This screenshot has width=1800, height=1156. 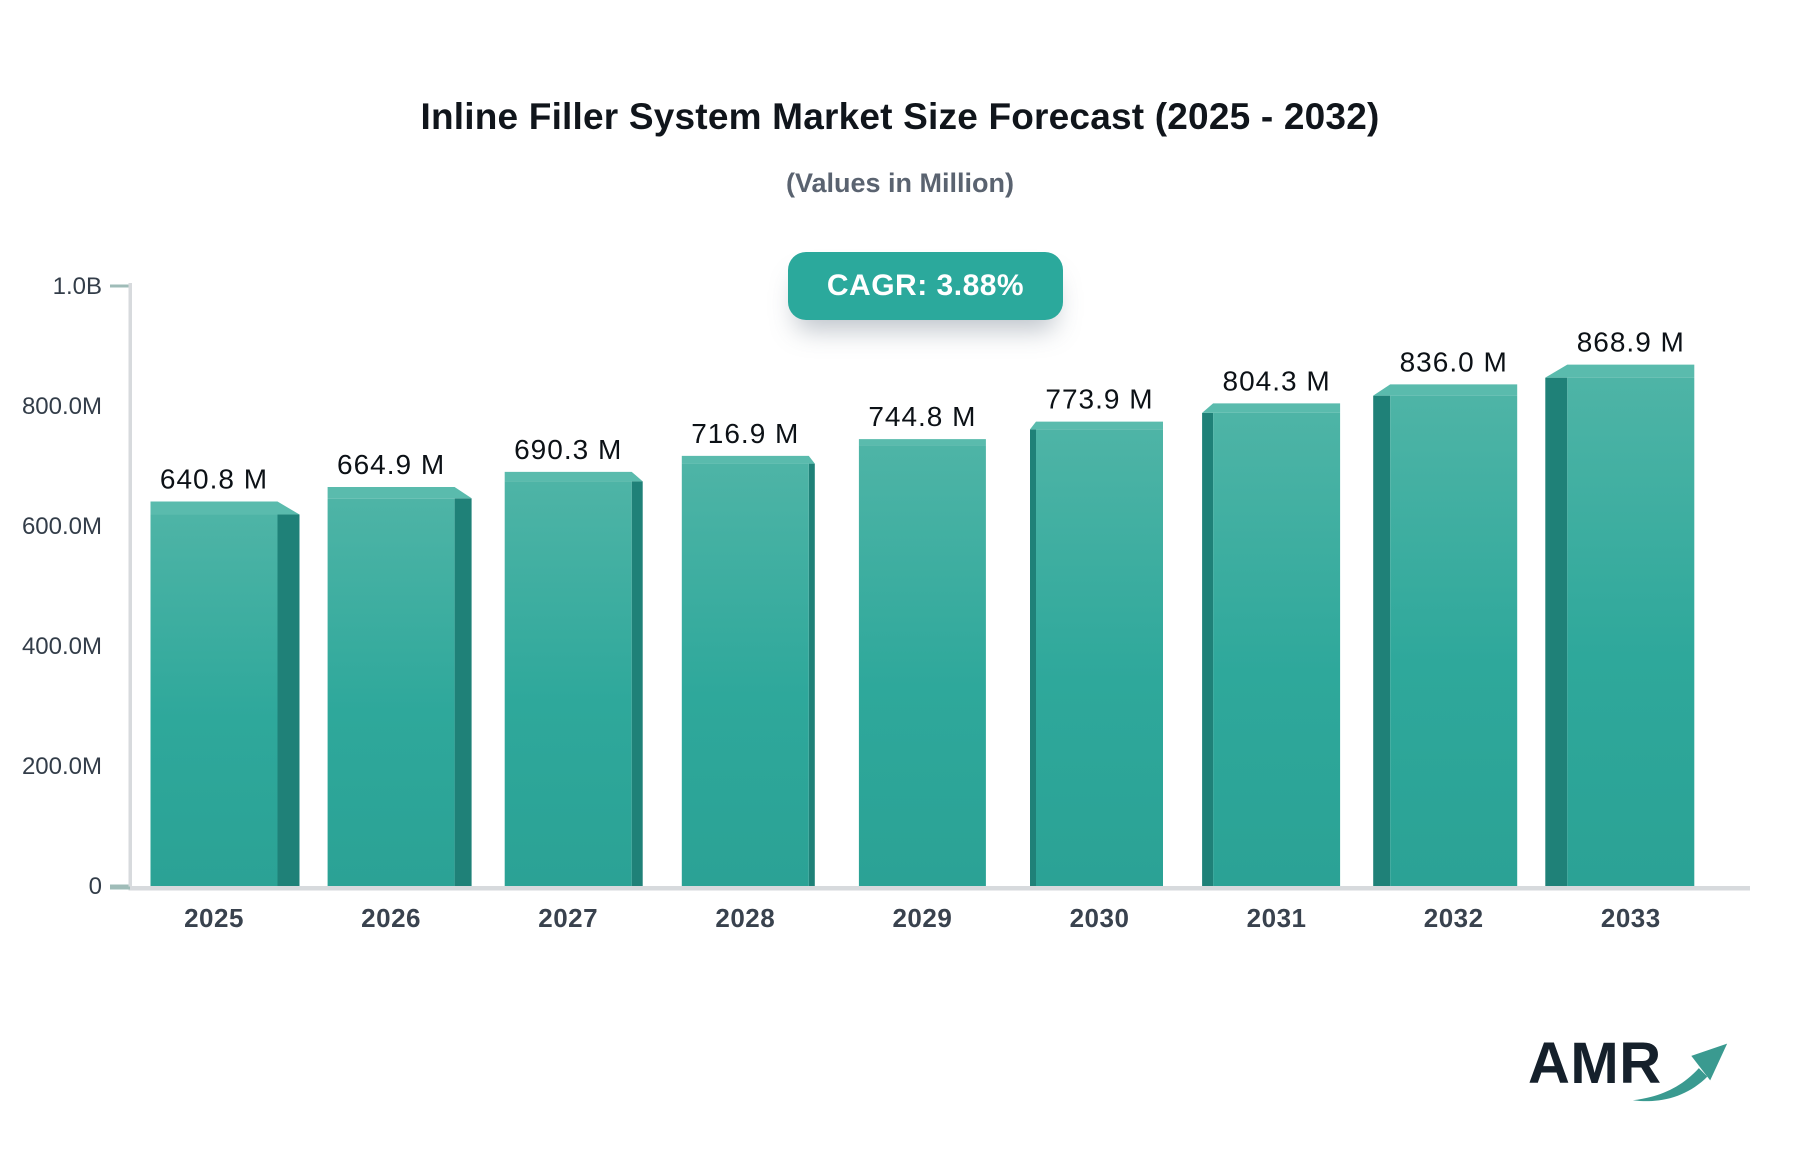 What do you see at coordinates (1680, 1072) in the screenshot?
I see `trend-up-arrow-icon` at bounding box center [1680, 1072].